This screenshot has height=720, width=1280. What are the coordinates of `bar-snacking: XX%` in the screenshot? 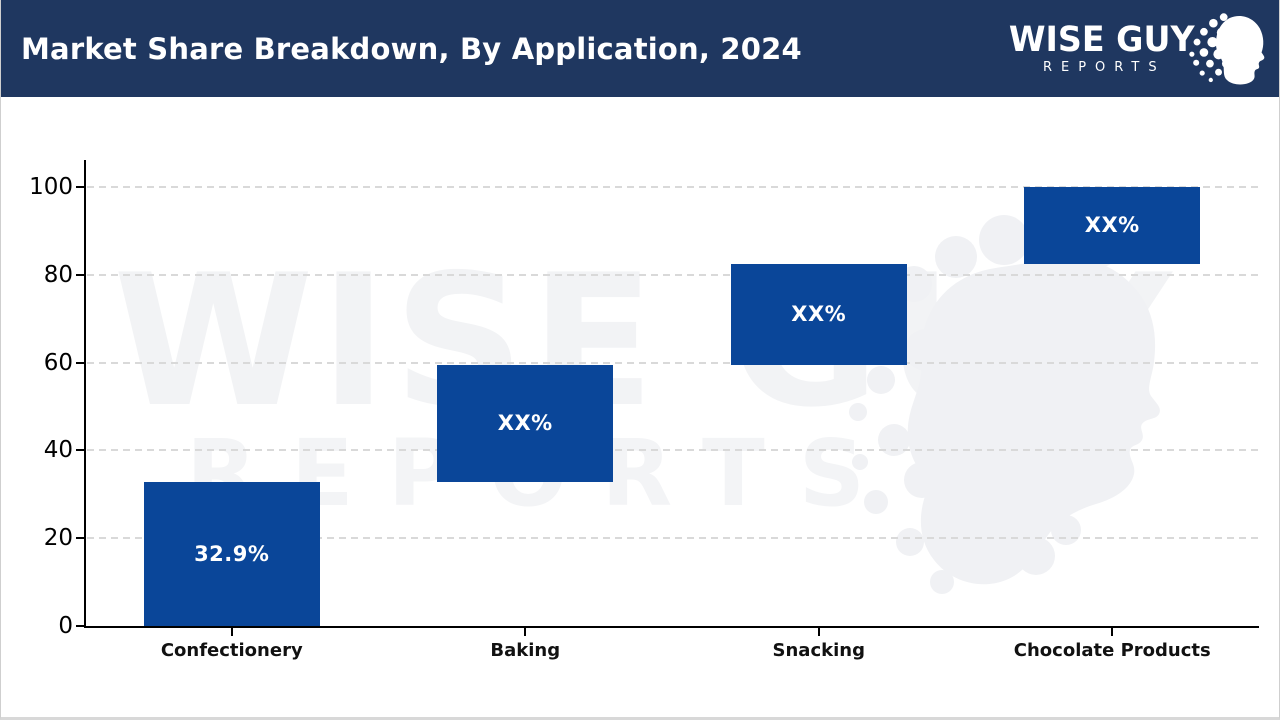 It's located at (818, 314).